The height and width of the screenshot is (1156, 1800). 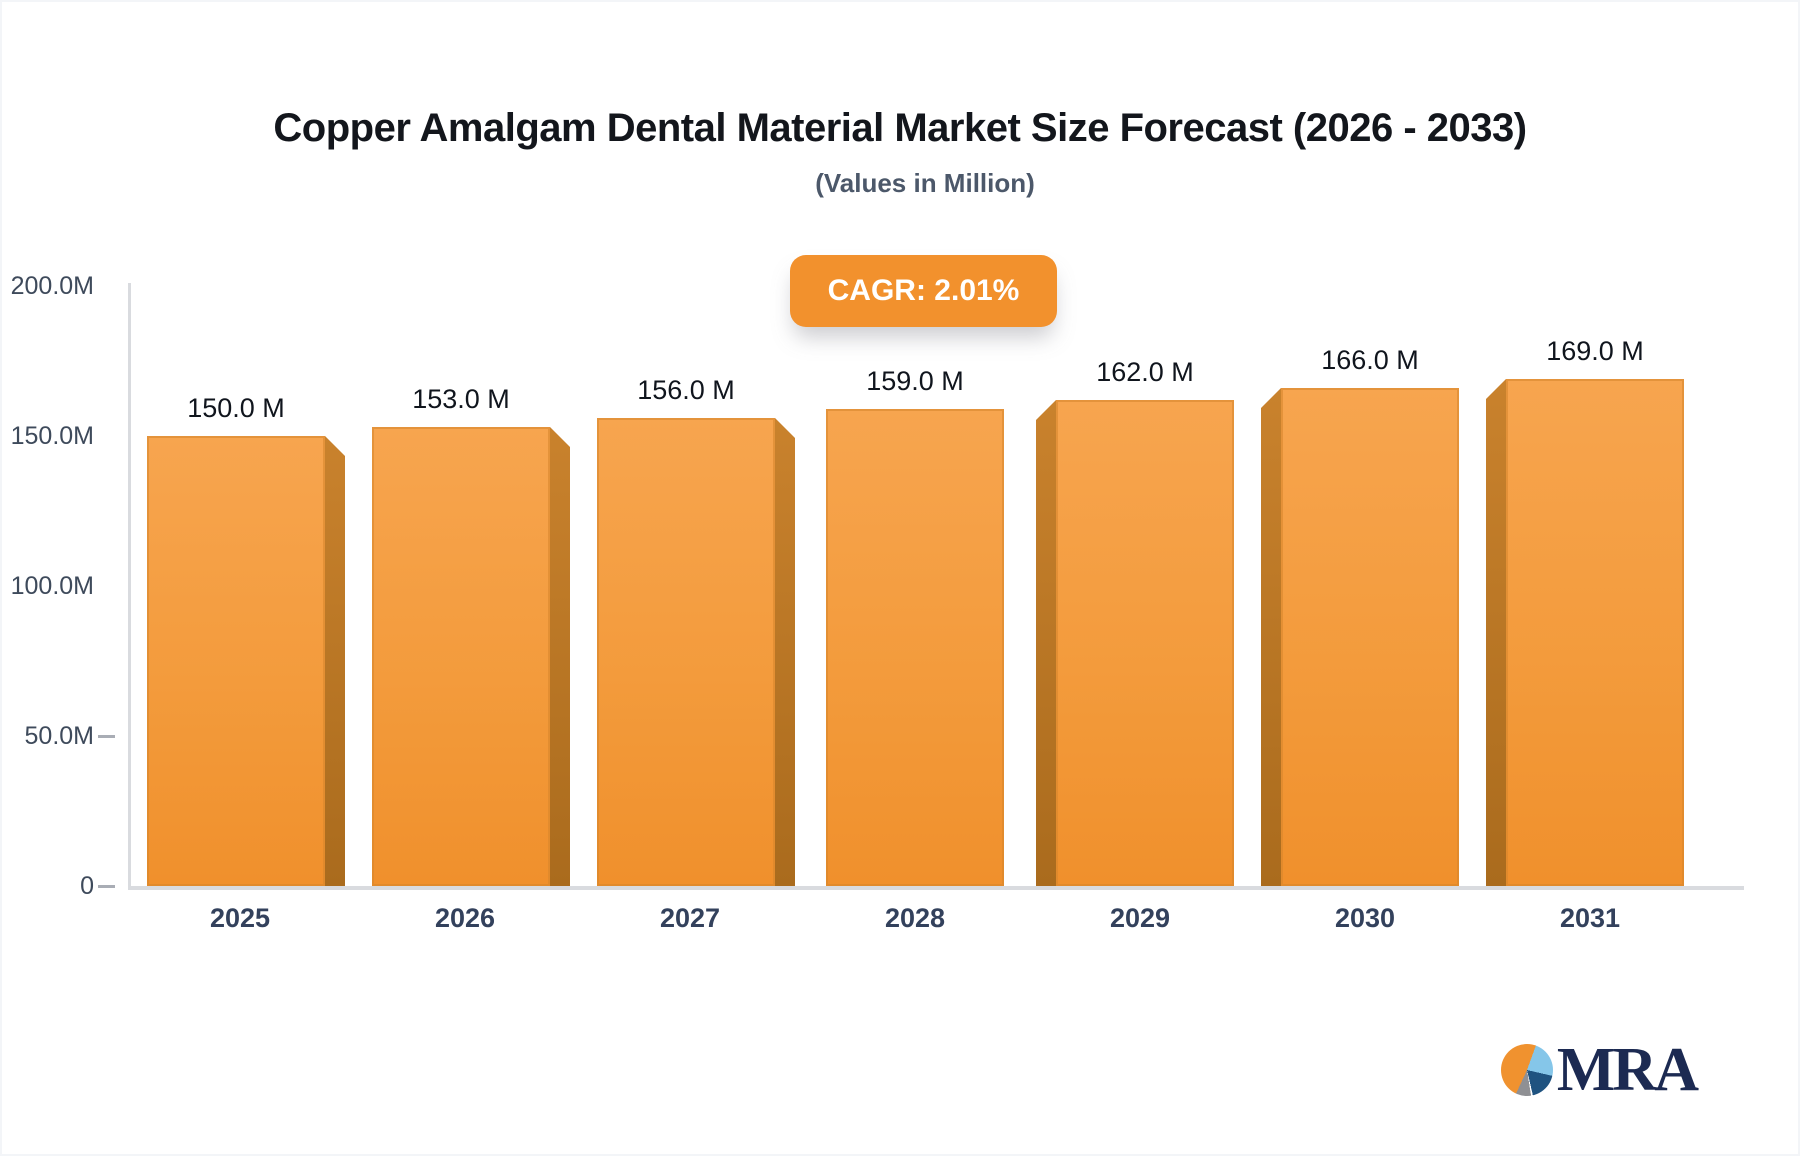 What do you see at coordinates (461, 399) in the screenshot?
I see `bar-value-label: 153.0 M` at bounding box center [461, 399].